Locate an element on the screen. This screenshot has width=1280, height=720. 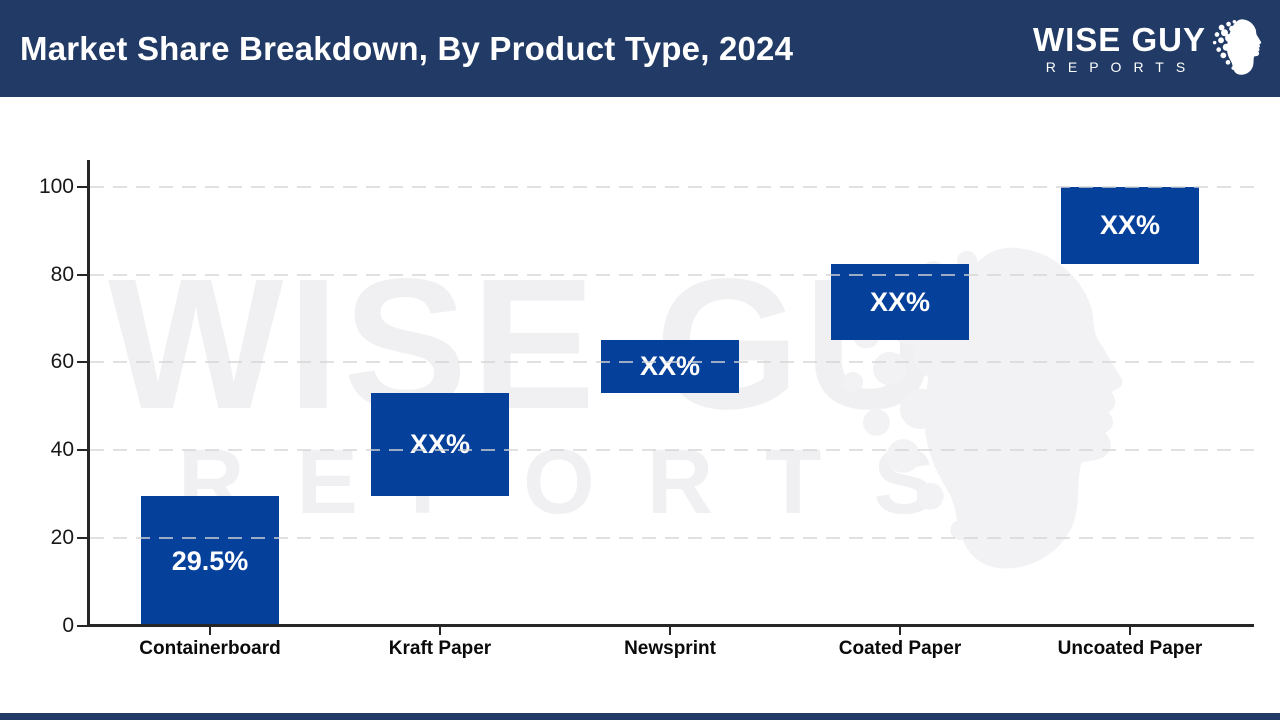
footer-bar is located at coordinates (640, 716).